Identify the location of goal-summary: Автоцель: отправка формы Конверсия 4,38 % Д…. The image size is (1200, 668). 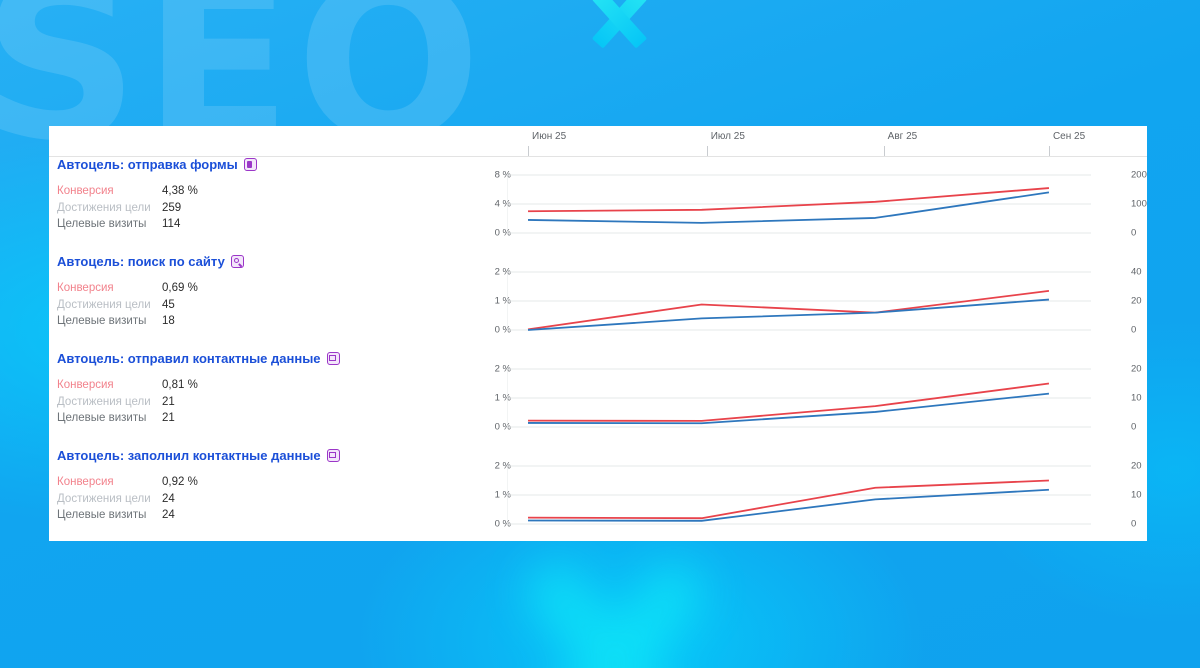
(254, 195).